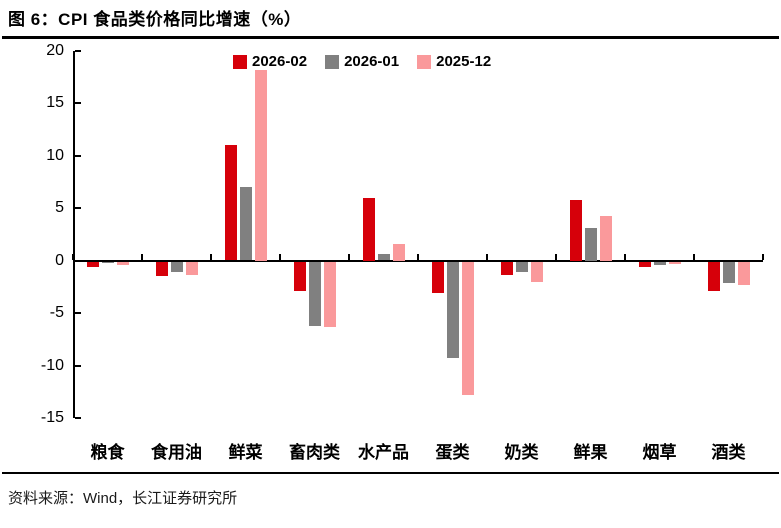 Image resolution: width=781 pixels, height=528 pixels. Describe the element at coordinates (52, 417) in the screenshot. I see `y-axis-label: -15` at that location.